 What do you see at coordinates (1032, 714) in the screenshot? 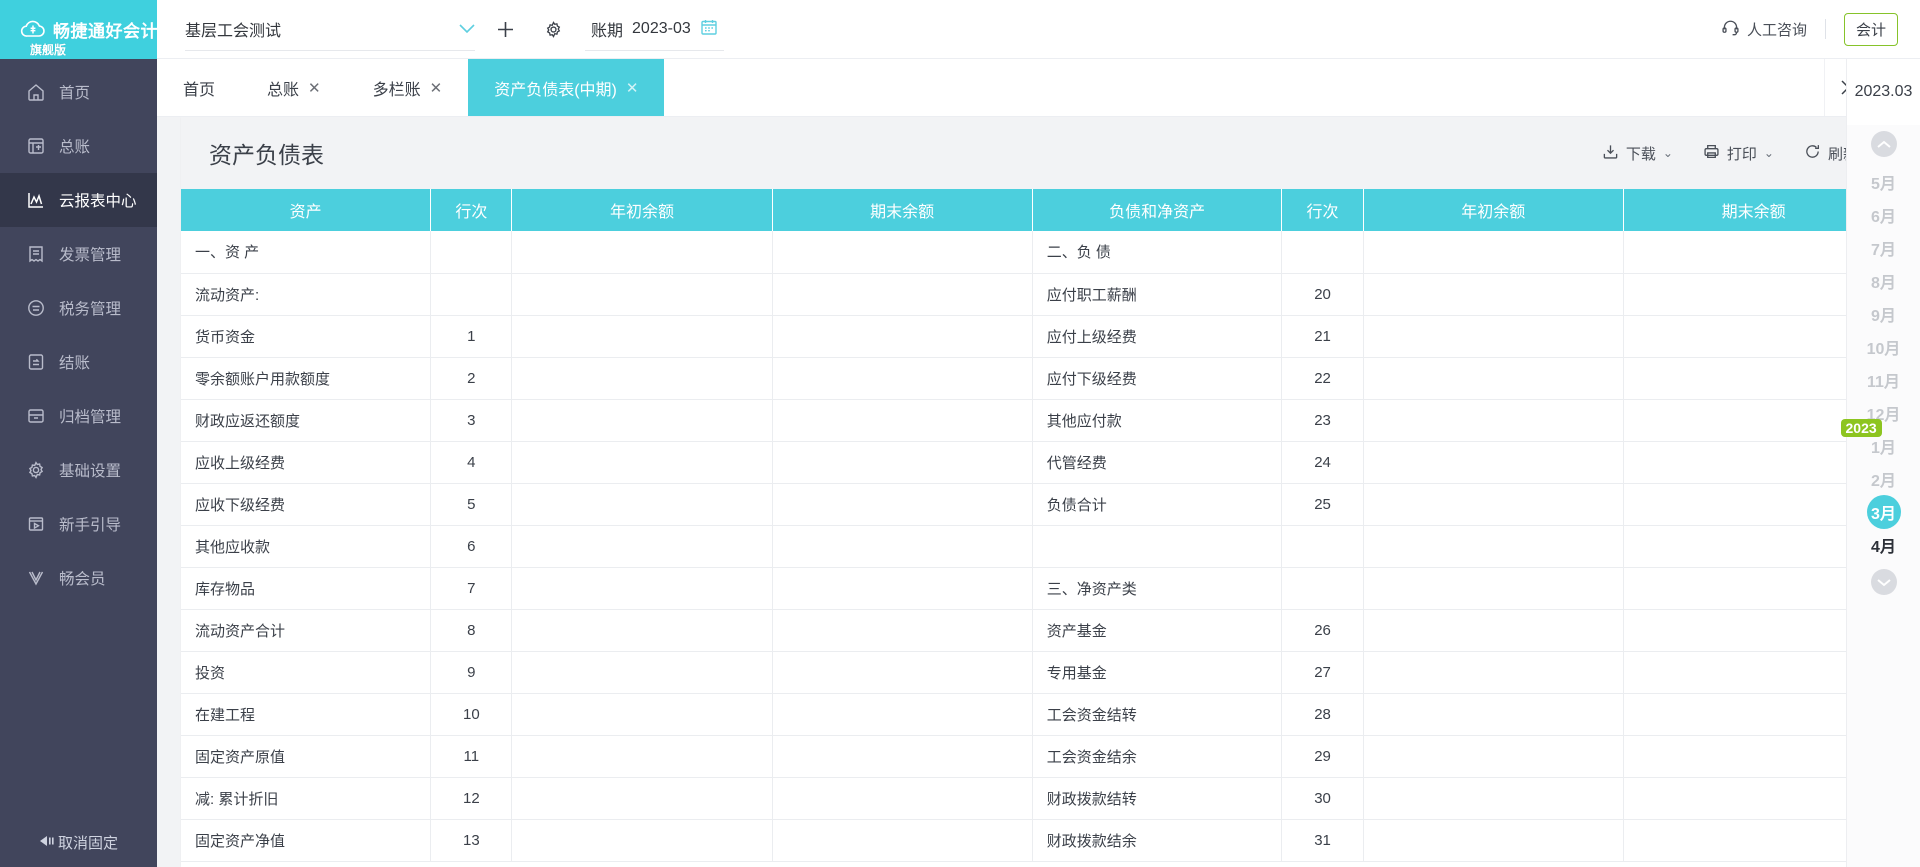
I see `table-row: 在建工程 10 工会资金结转 28` at bounding box center [1032, 714].